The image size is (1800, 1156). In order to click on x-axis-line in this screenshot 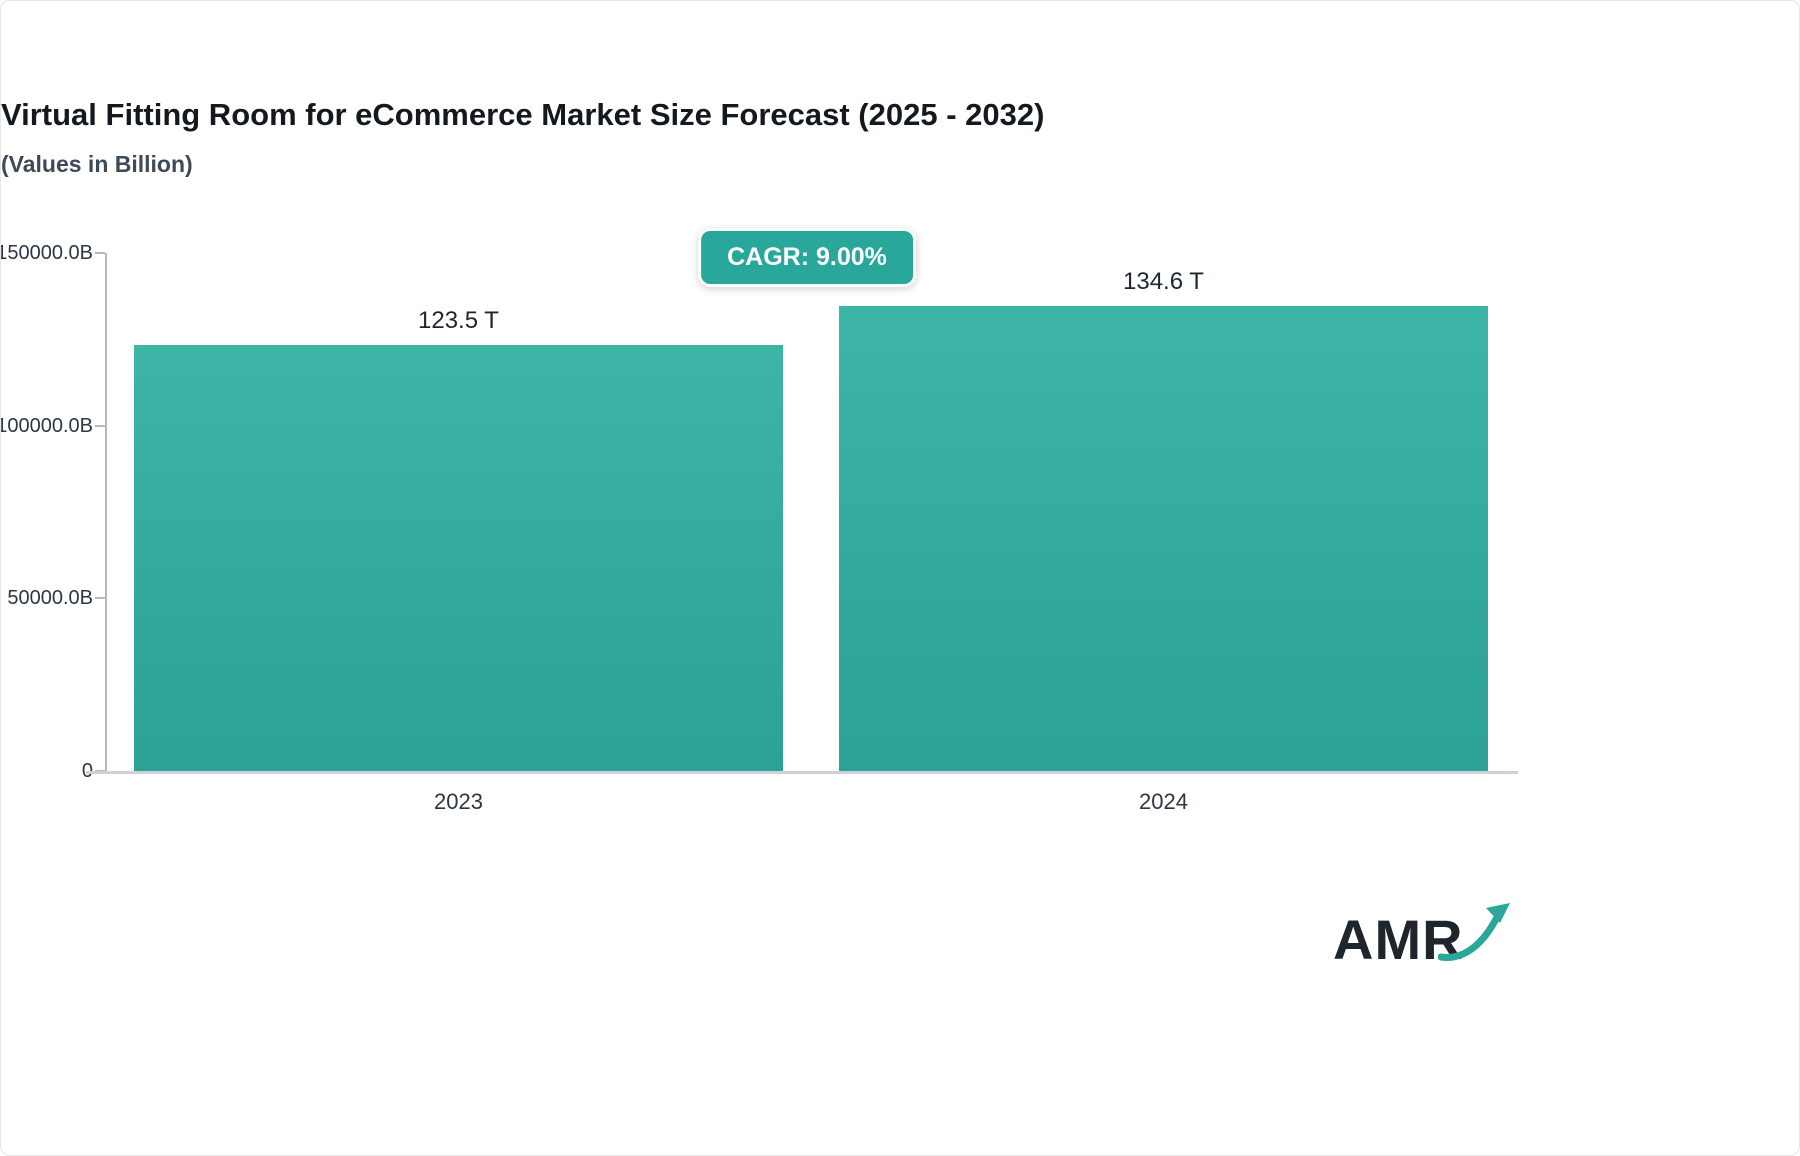, I will do `click(802, 772)`.